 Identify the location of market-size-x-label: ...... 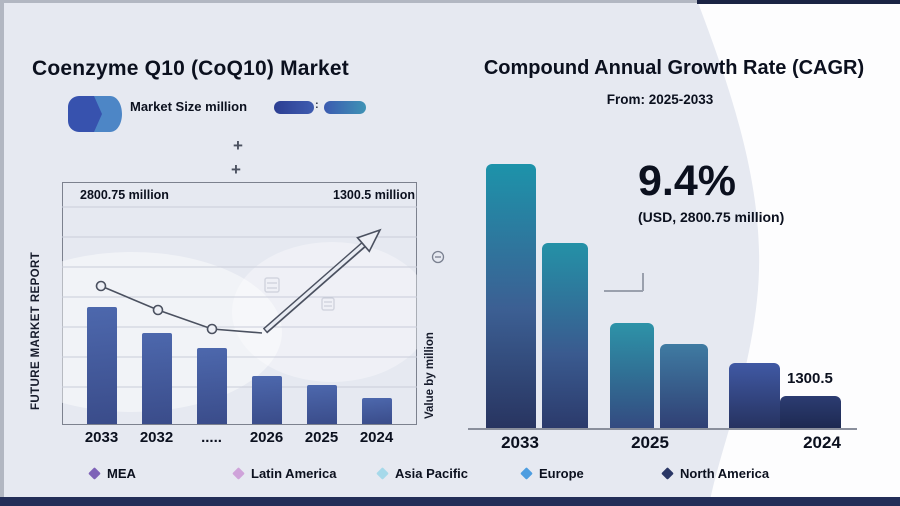
(211, 437).